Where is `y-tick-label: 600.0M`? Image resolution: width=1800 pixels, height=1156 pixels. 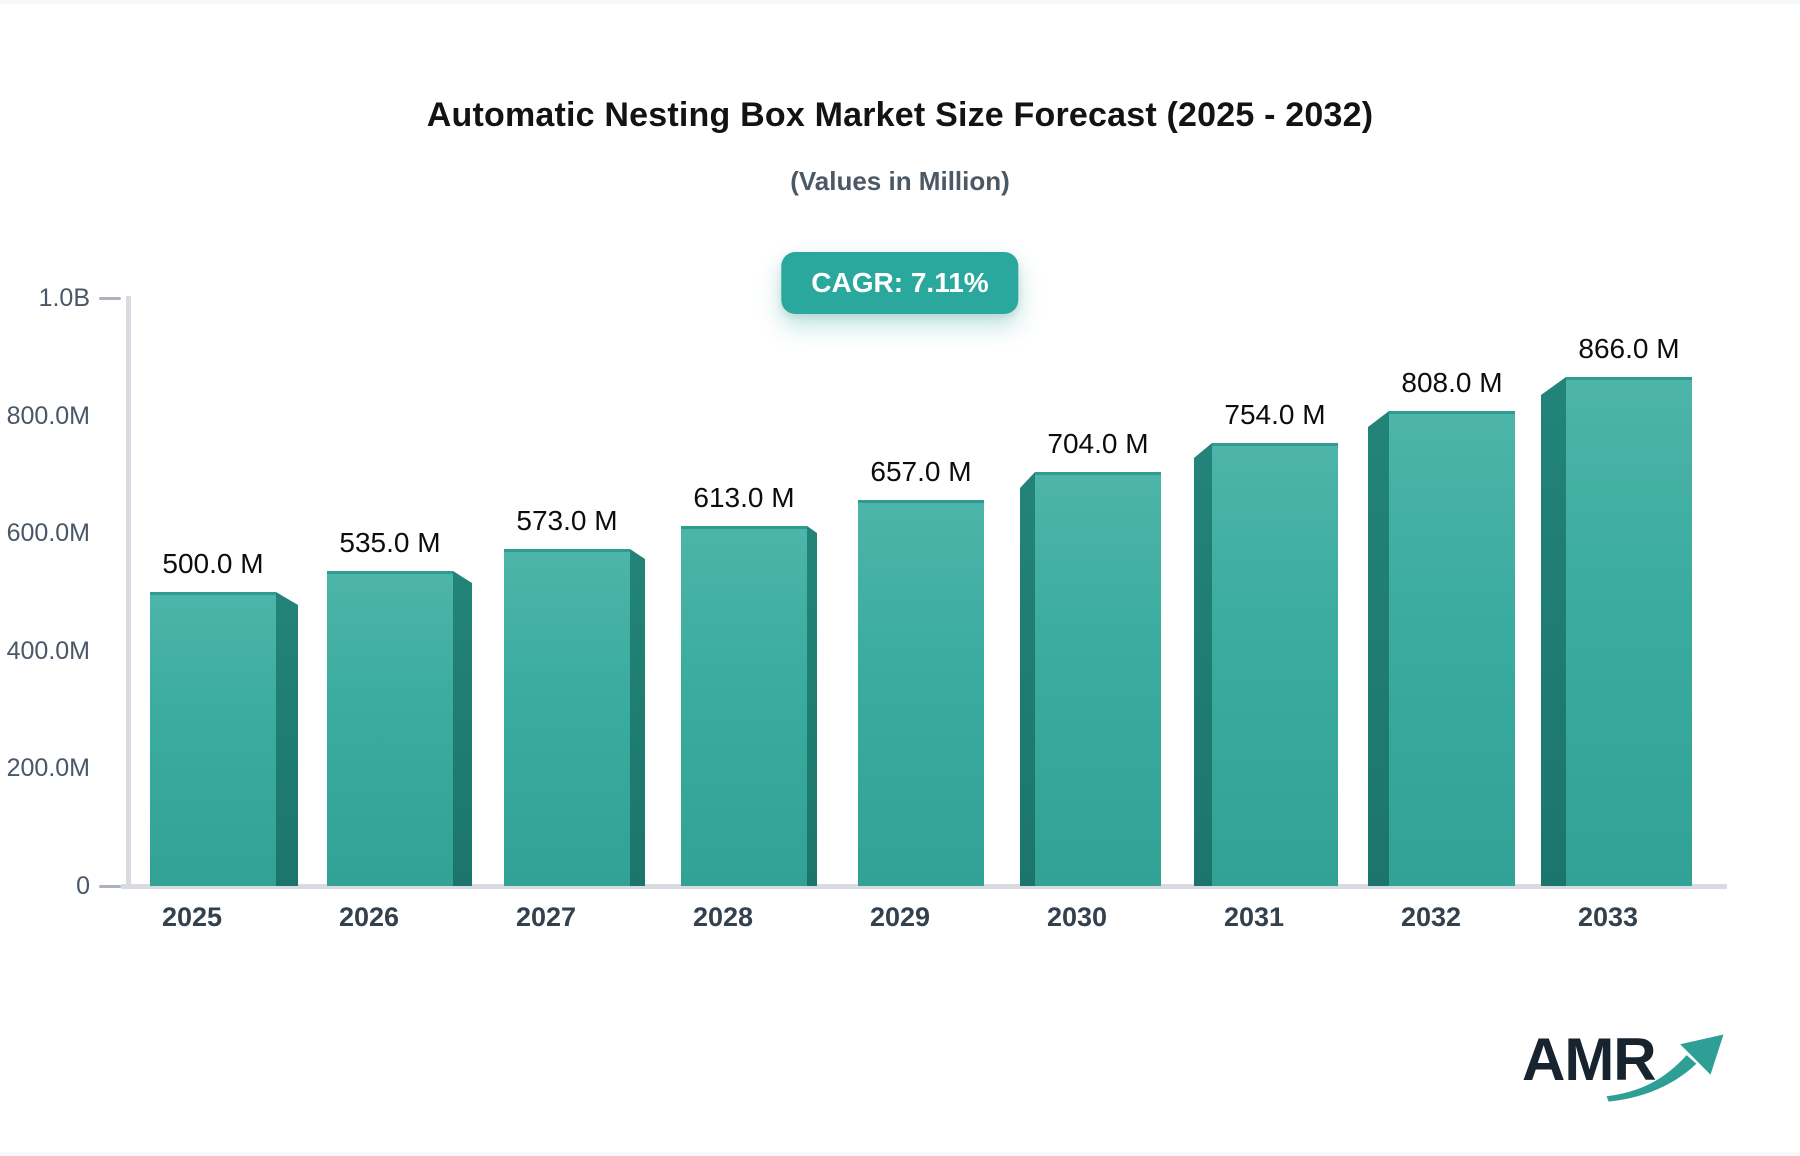 y-tick-label: 600.0M is located at coordinates (48, 533).